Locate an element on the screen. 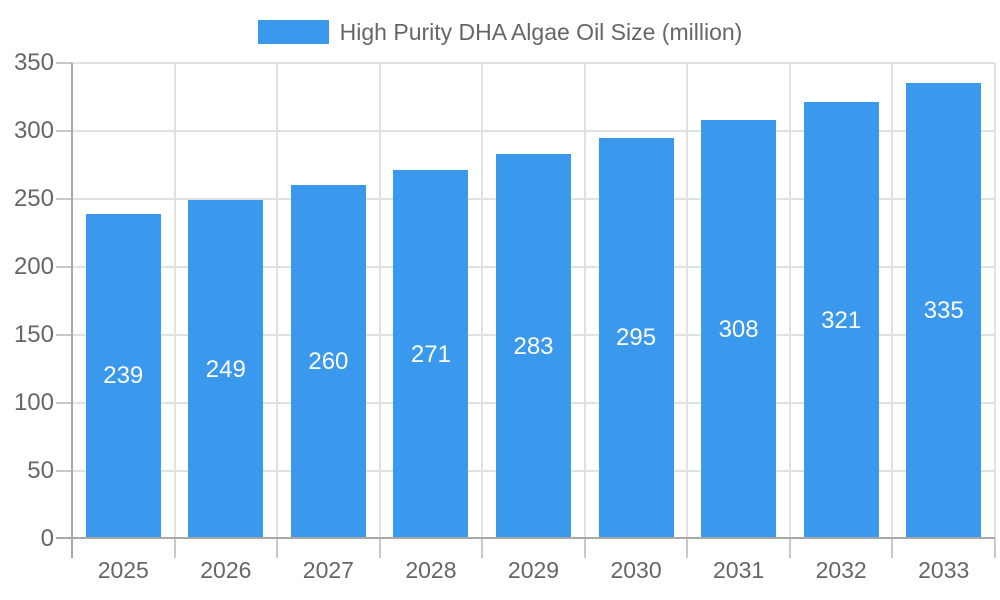  y-axis-tick-label: 50 is located at coordinates (40, 470).